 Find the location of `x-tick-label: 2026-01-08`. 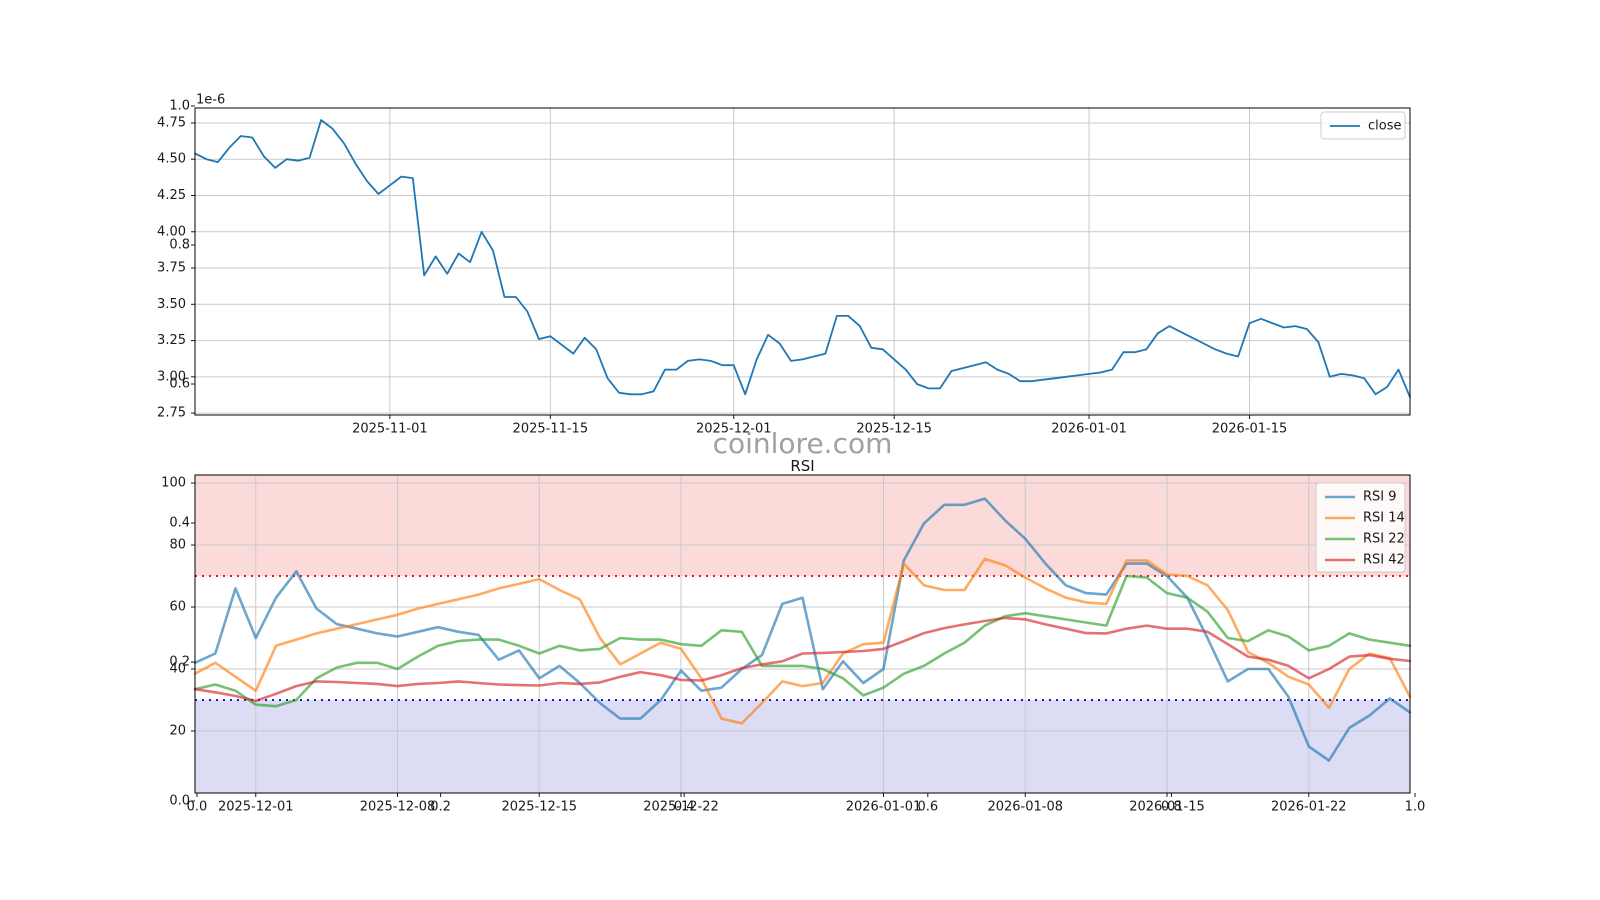

x-tick-label: 2026-01-08 is located at coordinates (1025, 807).